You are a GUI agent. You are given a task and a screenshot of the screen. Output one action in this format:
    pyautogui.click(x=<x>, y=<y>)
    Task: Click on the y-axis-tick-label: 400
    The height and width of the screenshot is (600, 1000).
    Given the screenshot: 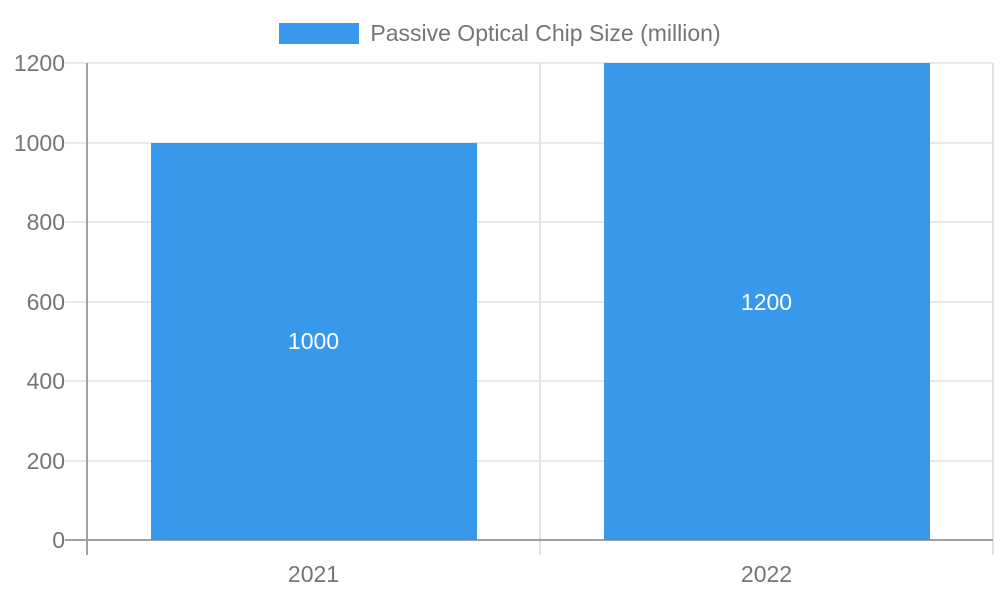 What is the action you would take?
    pyautogui.click(x=45, y=381)
    